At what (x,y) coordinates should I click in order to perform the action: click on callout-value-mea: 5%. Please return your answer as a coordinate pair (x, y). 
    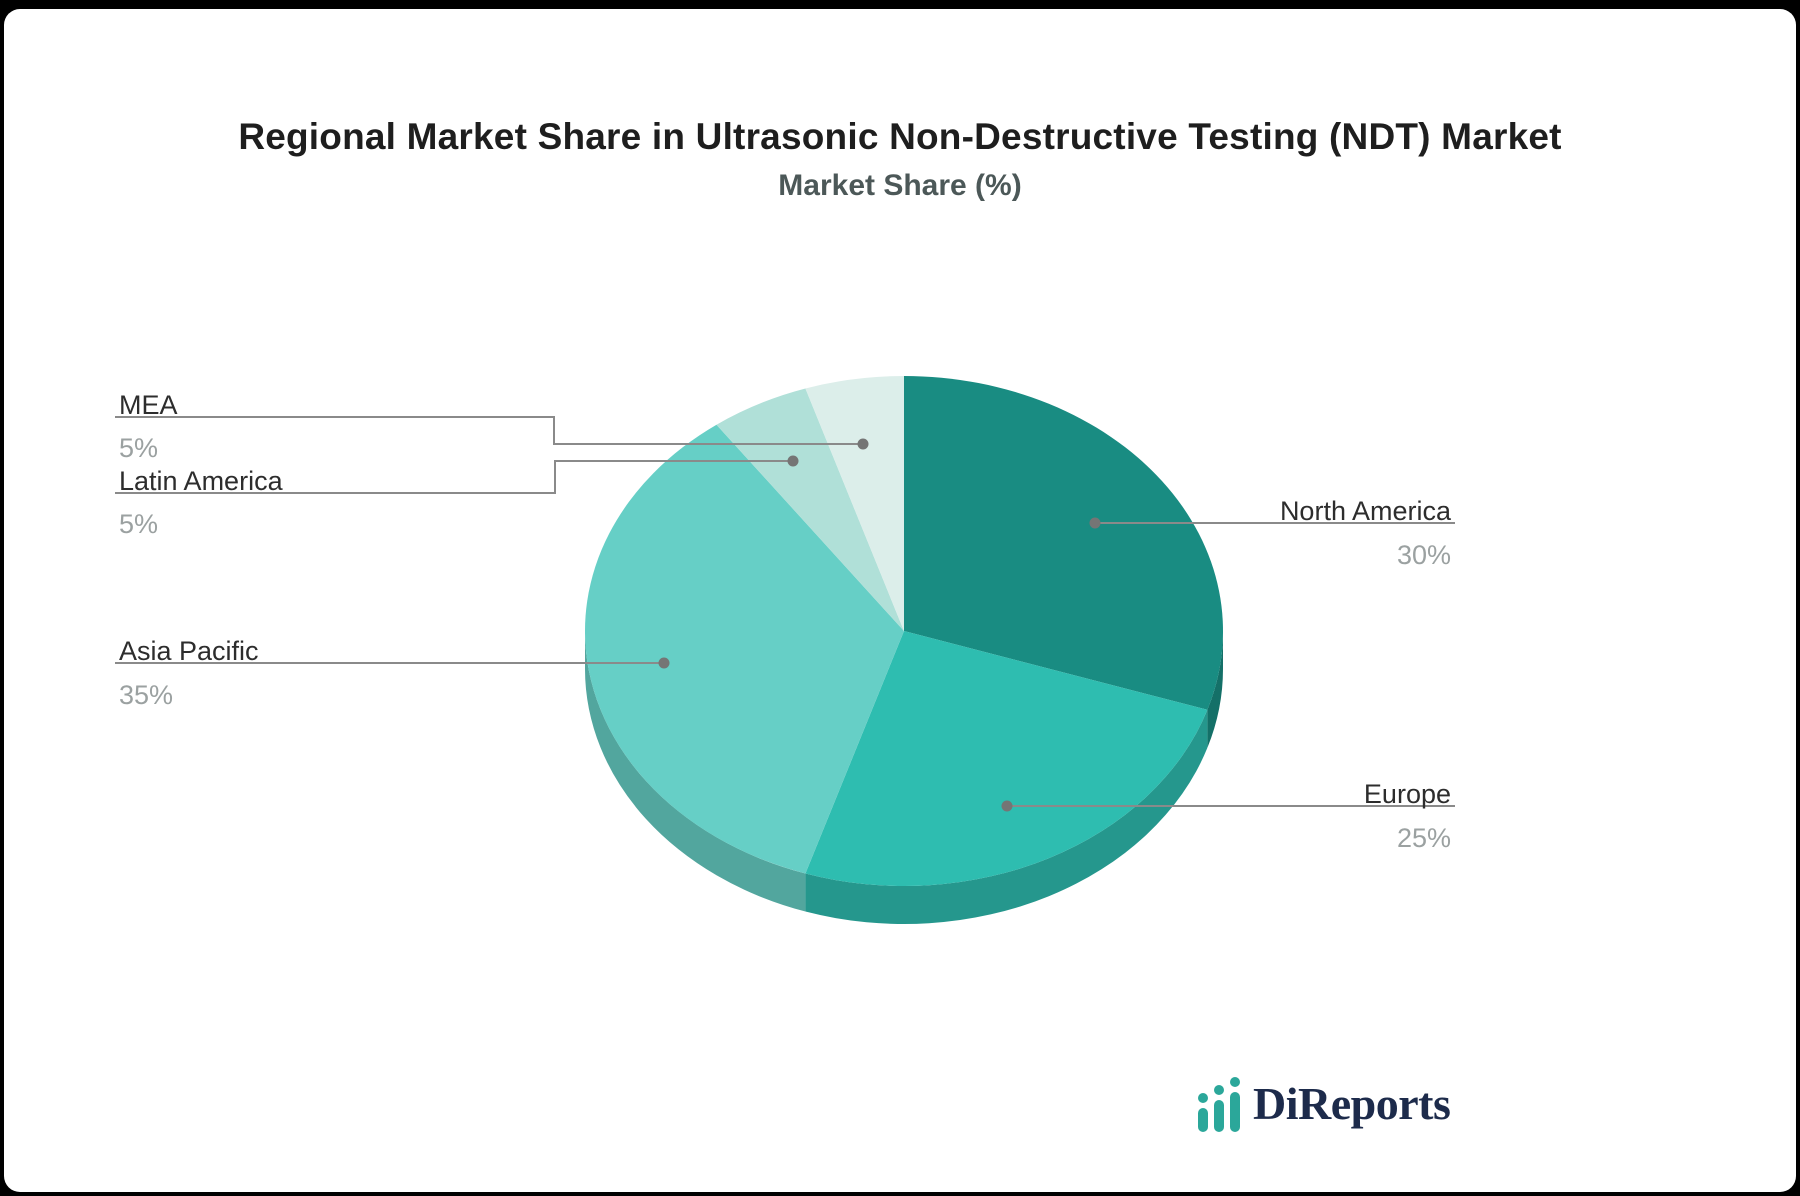
    Looking at the image, I should click on (139, 448).